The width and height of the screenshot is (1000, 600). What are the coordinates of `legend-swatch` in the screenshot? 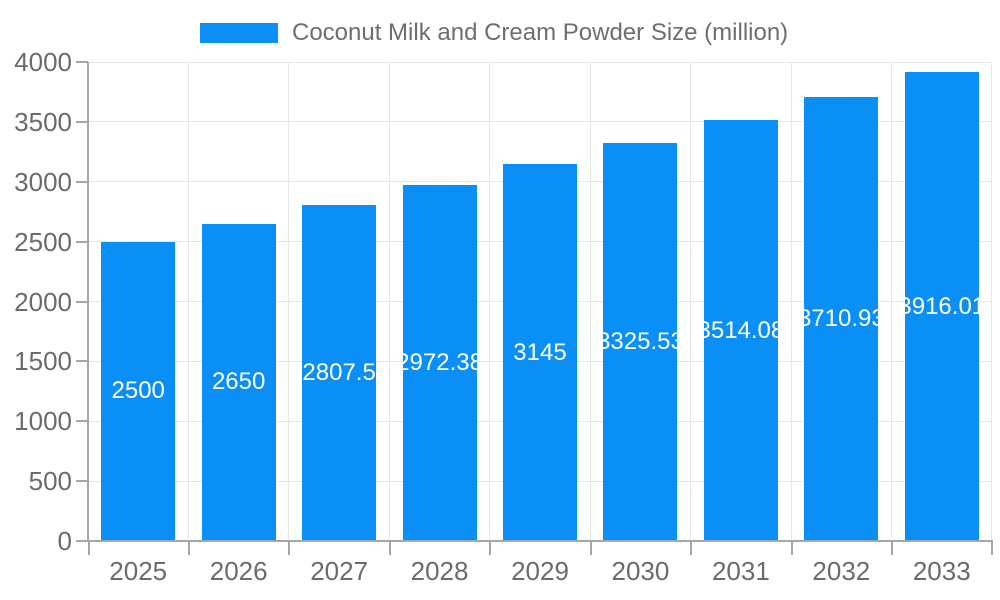 It's located at (239, 33).